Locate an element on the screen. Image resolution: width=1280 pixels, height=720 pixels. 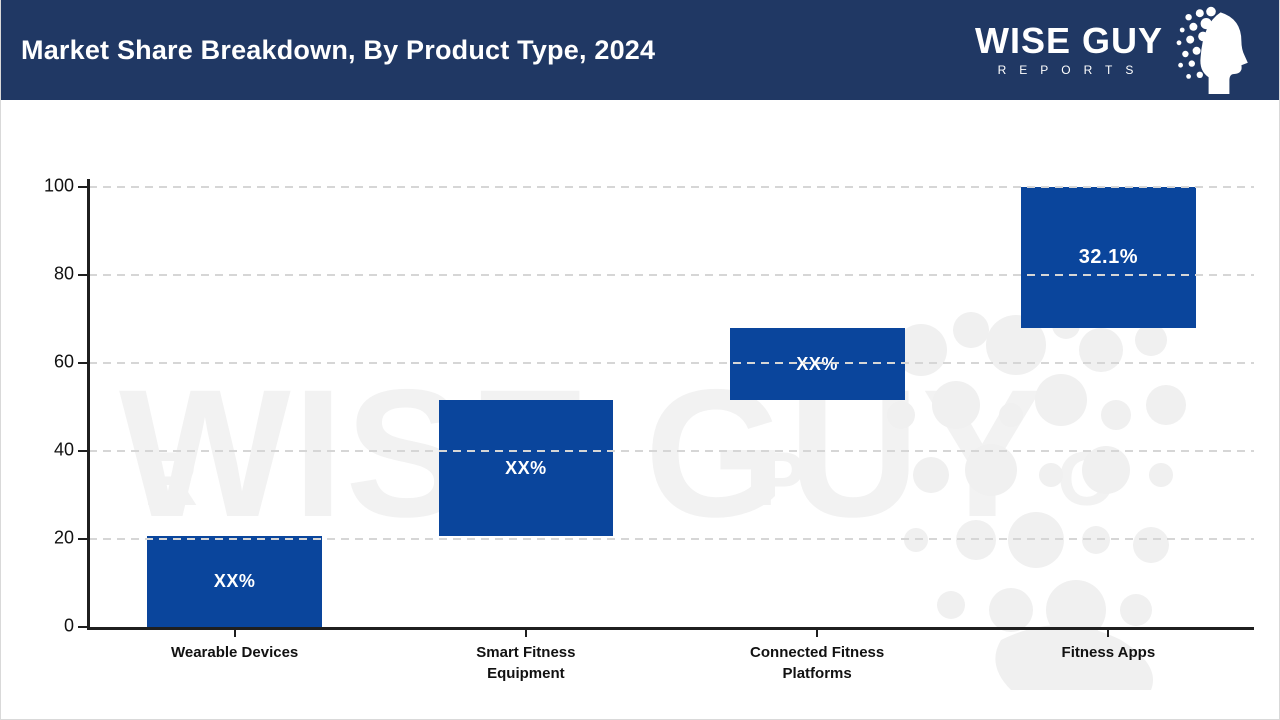
y-tick-label-20: 20 is located at coordinates (63, 537).